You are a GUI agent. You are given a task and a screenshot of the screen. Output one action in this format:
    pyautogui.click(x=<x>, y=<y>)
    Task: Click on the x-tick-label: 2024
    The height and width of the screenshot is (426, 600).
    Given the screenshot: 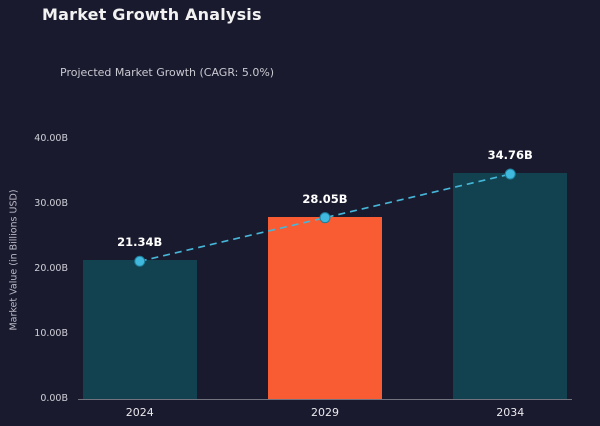 What is the action you would take?
    pyautogui.click(x=139, y=412)
    